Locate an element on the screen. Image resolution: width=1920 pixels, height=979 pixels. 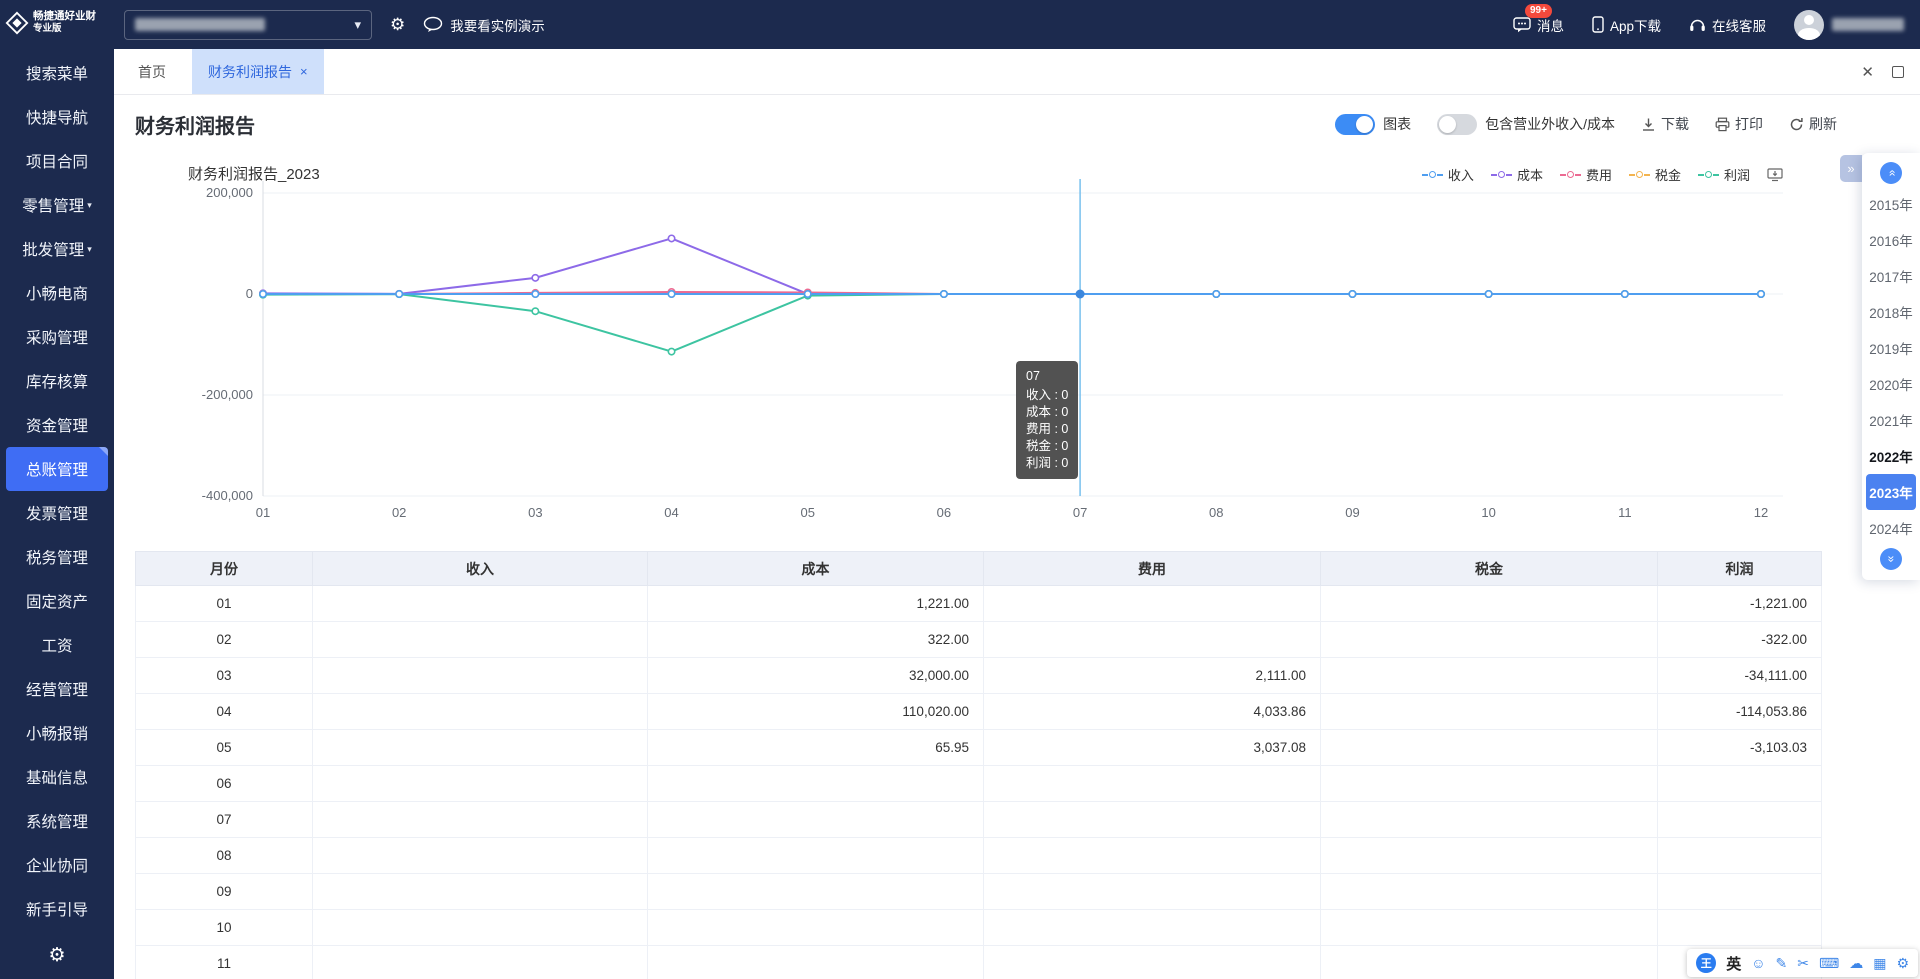
download-button: 下载 is located at coordinates (1665, 124).